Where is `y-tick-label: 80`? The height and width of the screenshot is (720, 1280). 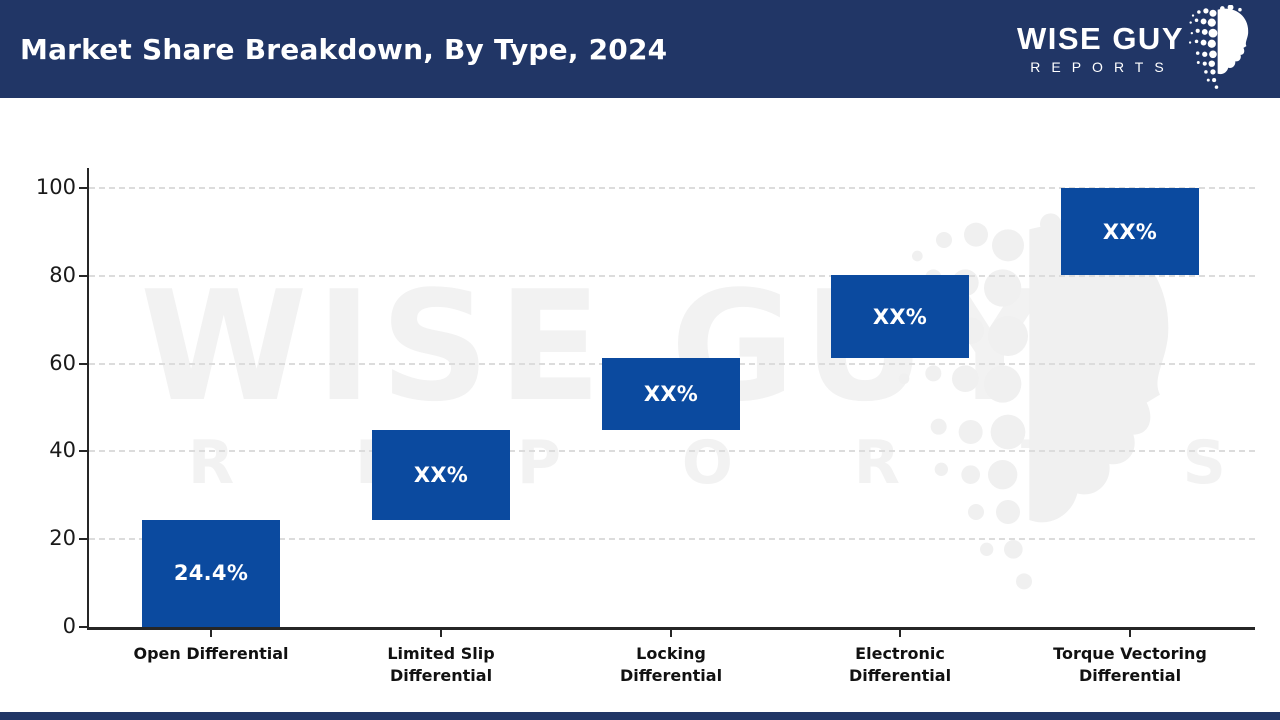
y-tick-label: 80 is located at coordinates (62, 274).